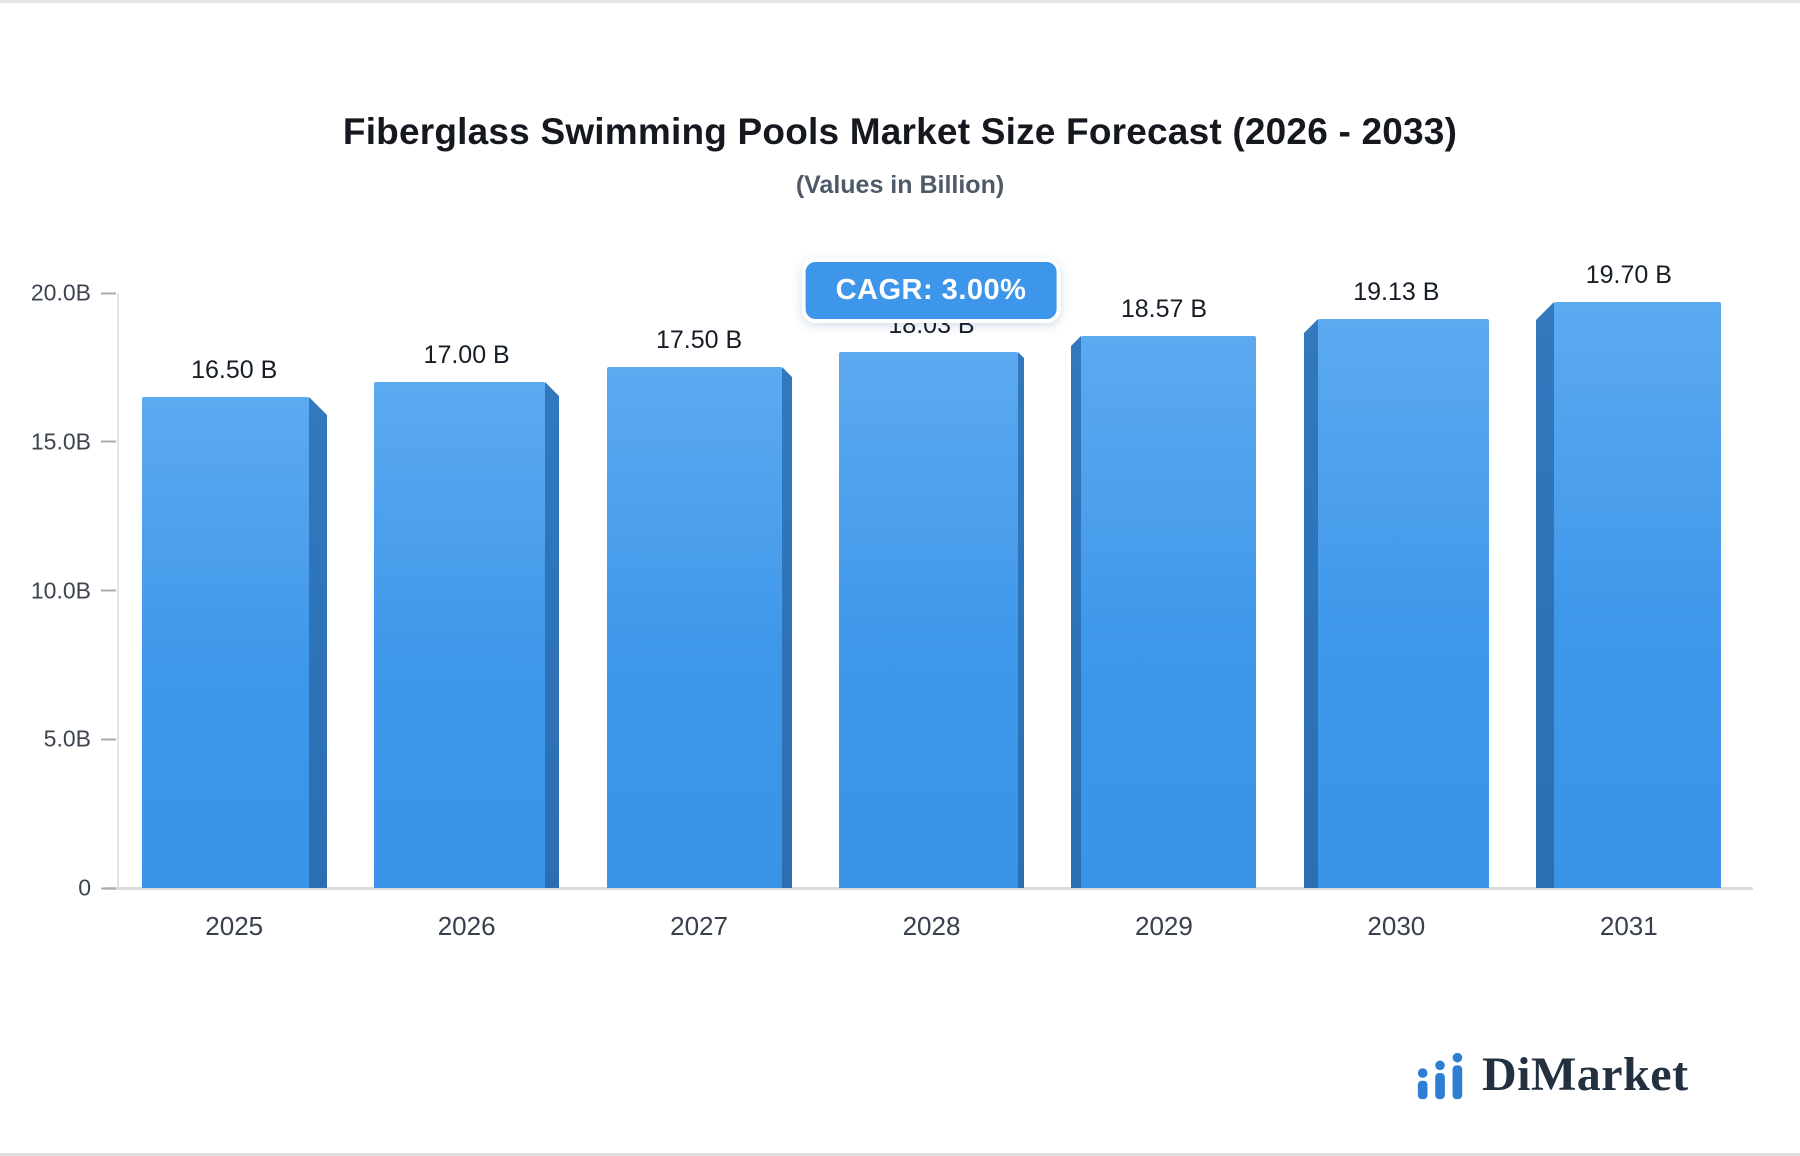 The height and width of the screenshot is (1156, 1800). I want to click on x-axis-label: 2030, so click(1396, 926).